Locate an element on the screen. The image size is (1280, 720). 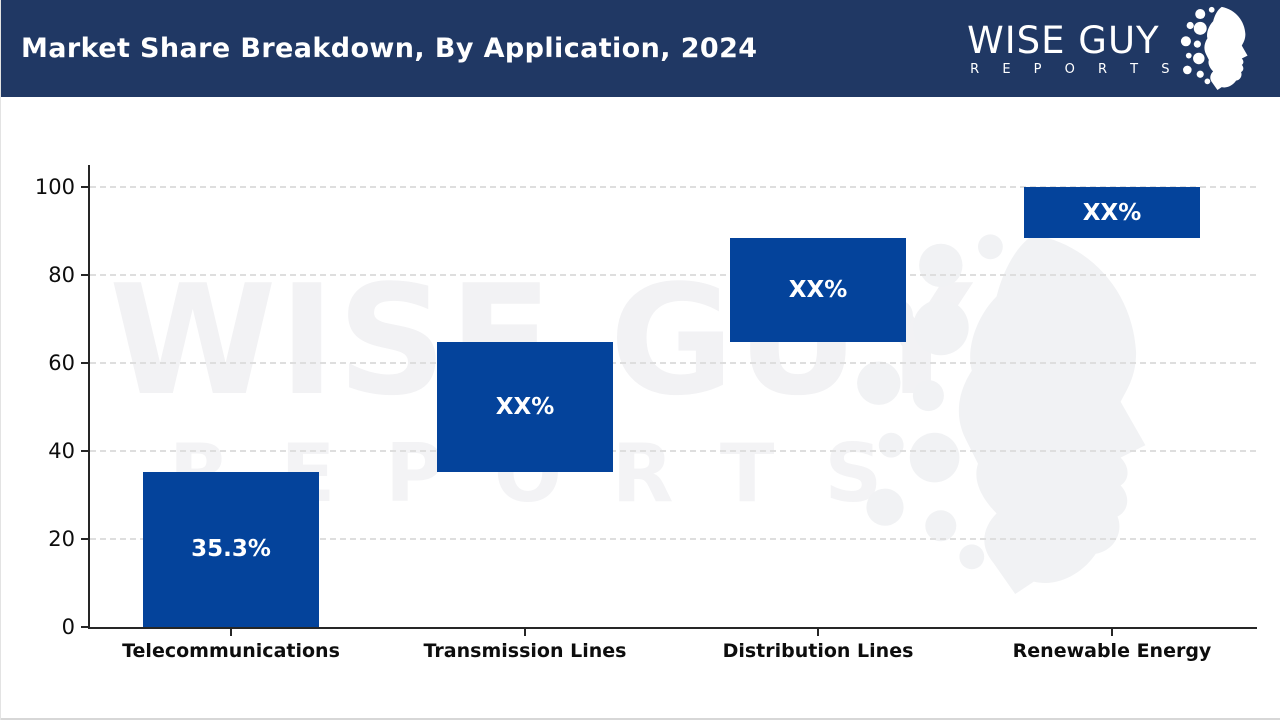
y-tick-label-80: 80 is located at coordinates (61, 275).